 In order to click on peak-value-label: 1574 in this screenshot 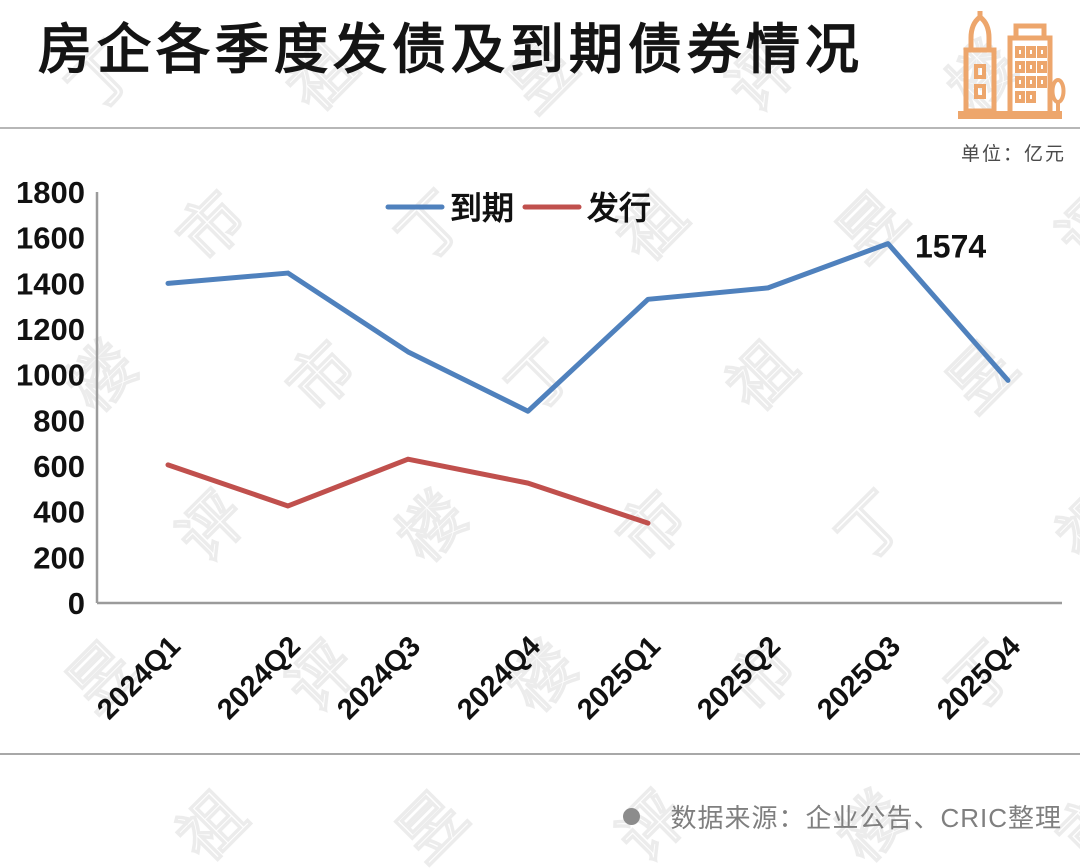, I will do `click(950, 247)`.